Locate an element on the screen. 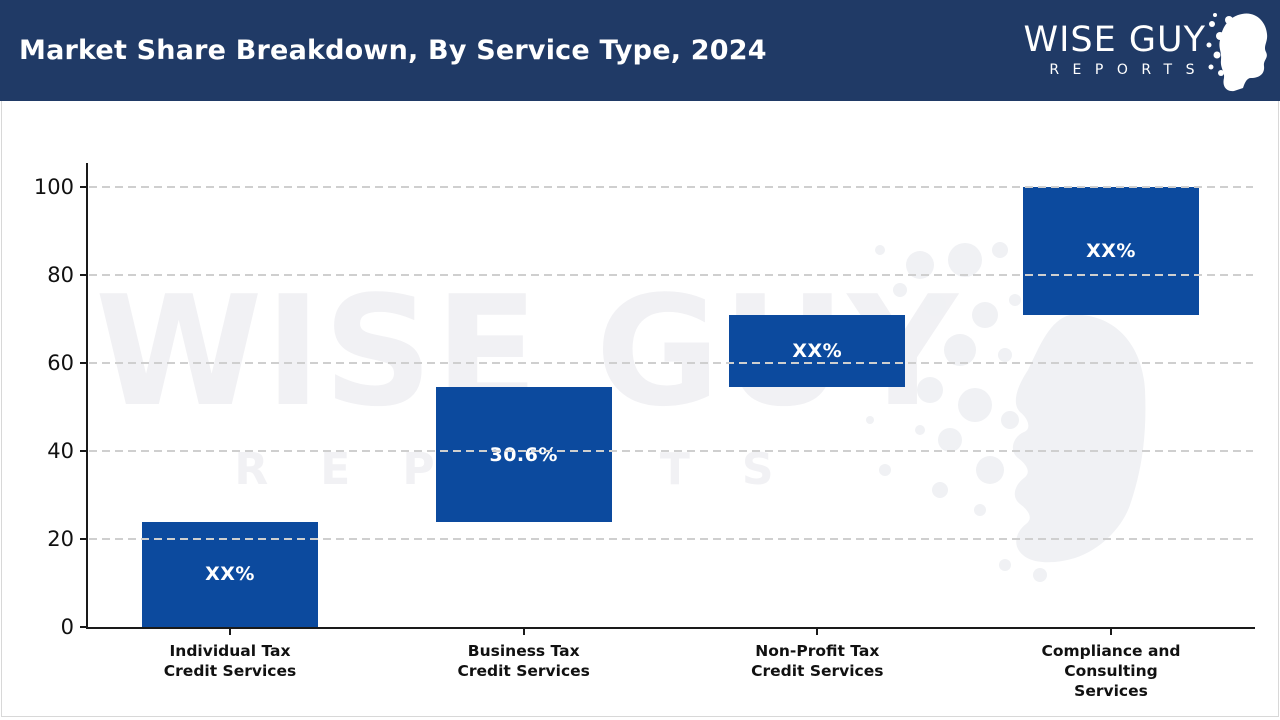 This screenshot has height=720, width=1280. y-tick-label: 80 is located at coordinates (60, 275).